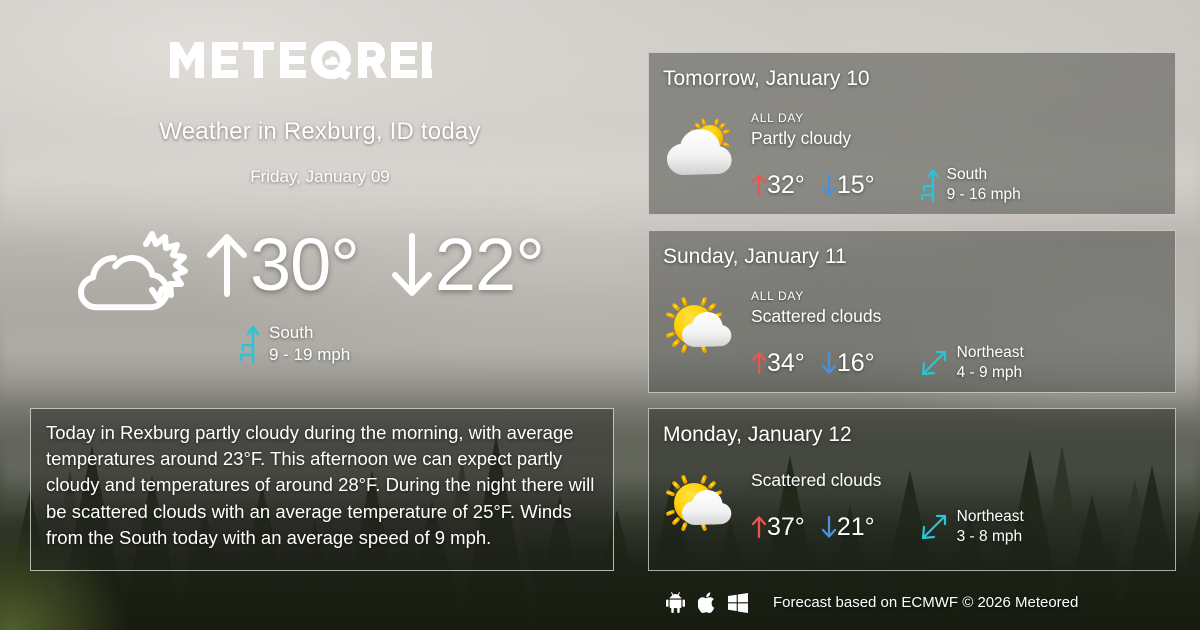 The image size is (1200, 630). I want to click on today-summary-row: 30° 22°, so click(311, 279).